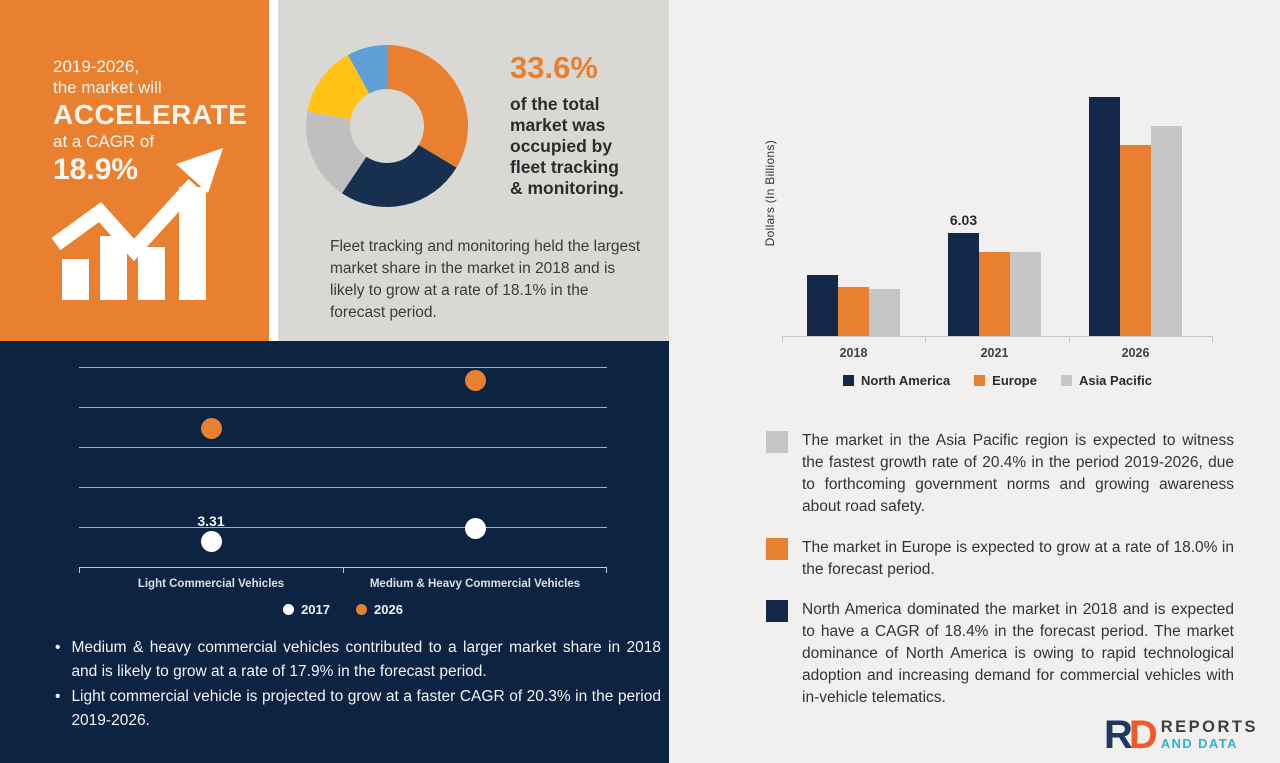  Describe the element at coordinates (428, 106) in the screenshot. I see `donut-slice-fleet-tracking-and-monitoring` at that location.